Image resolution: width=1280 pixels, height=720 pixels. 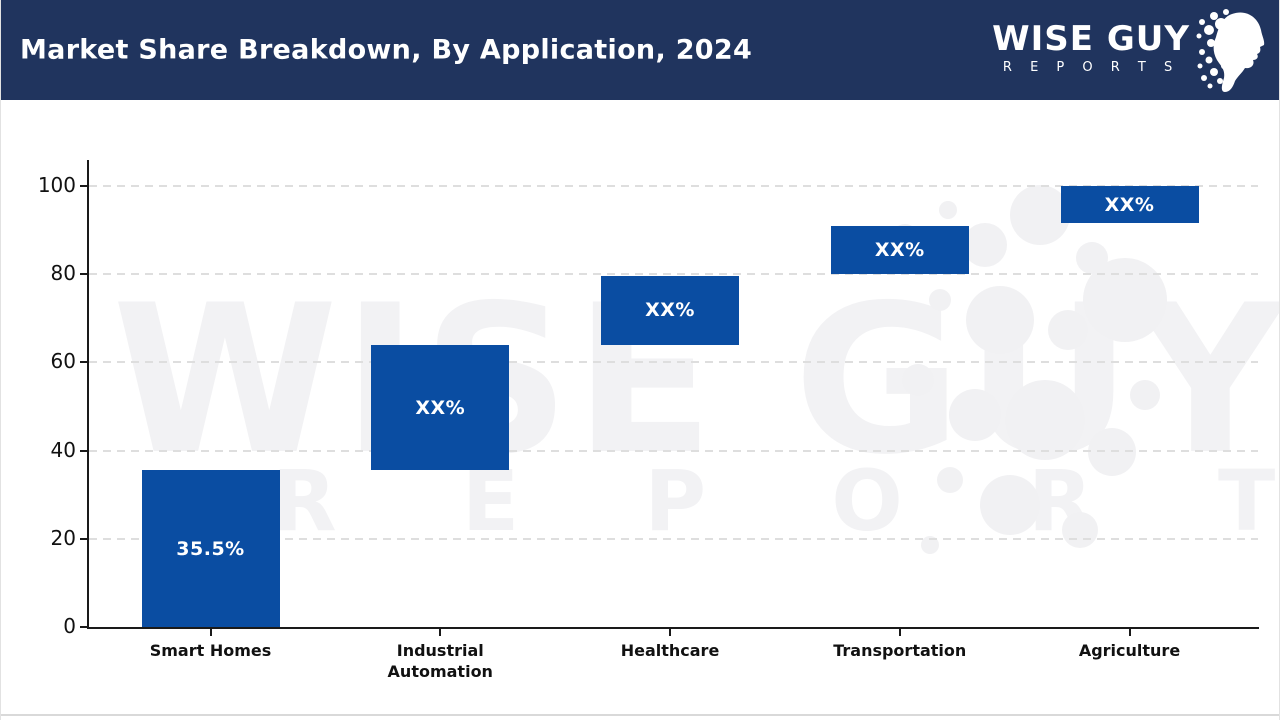 What do you see at coordinates (88, 393) in the screenshot?
I see `y-axis-line` at bounding box center [88, 393].